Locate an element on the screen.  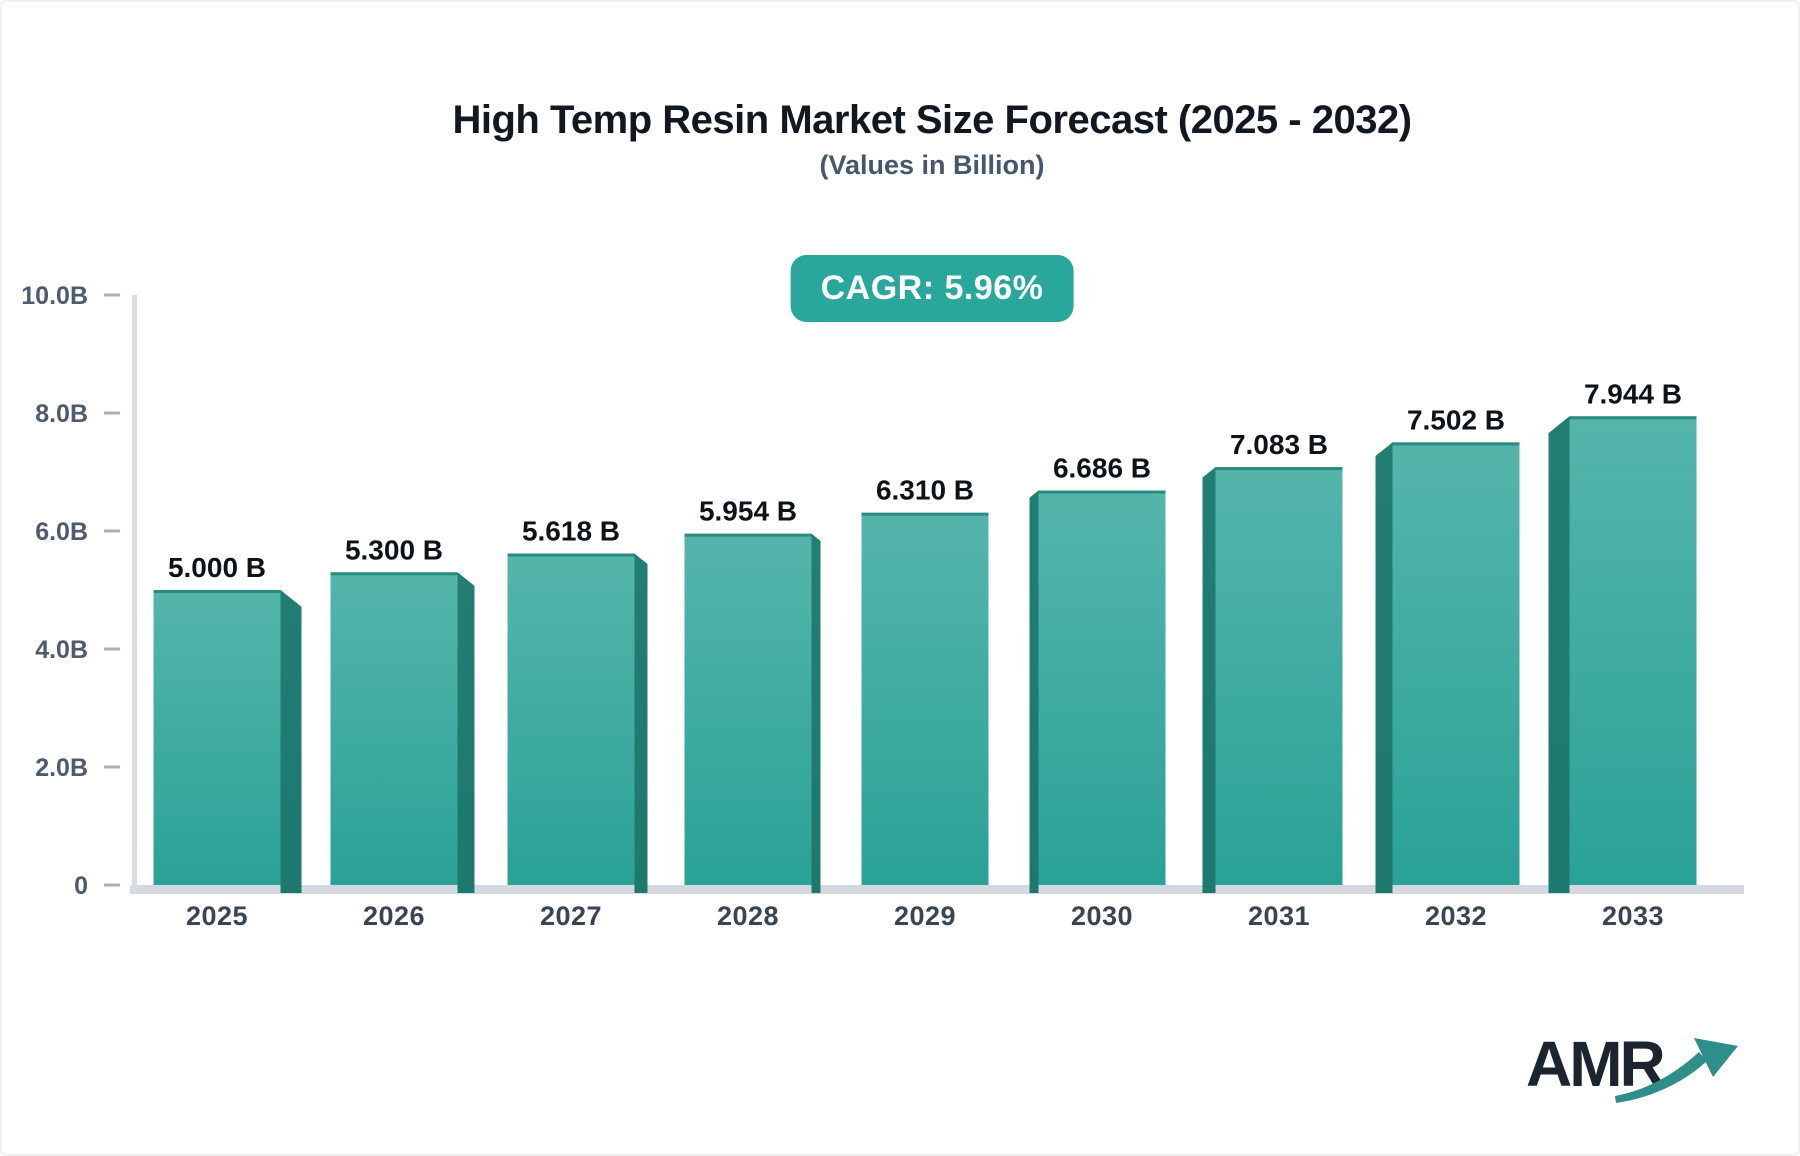
y-tick-label: 10.0B is located at coordinates (54, 296).